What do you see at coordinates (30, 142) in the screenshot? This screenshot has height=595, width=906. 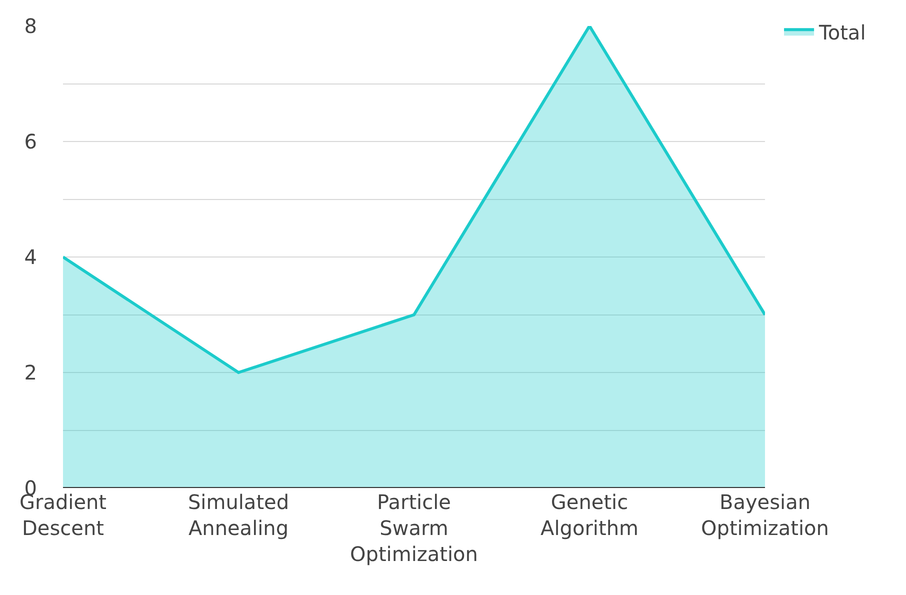 I see `y-tick-label: 6` at bounding box center [30, 142].